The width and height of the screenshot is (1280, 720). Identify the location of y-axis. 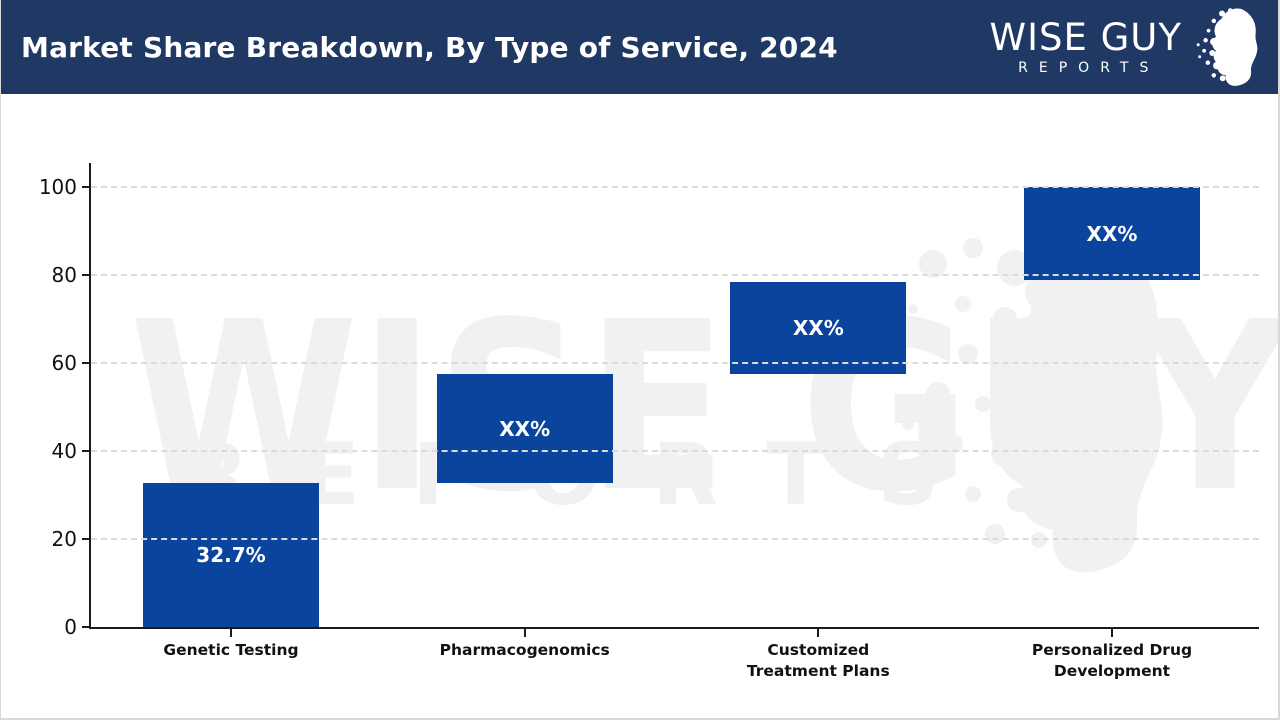
(90, 396).